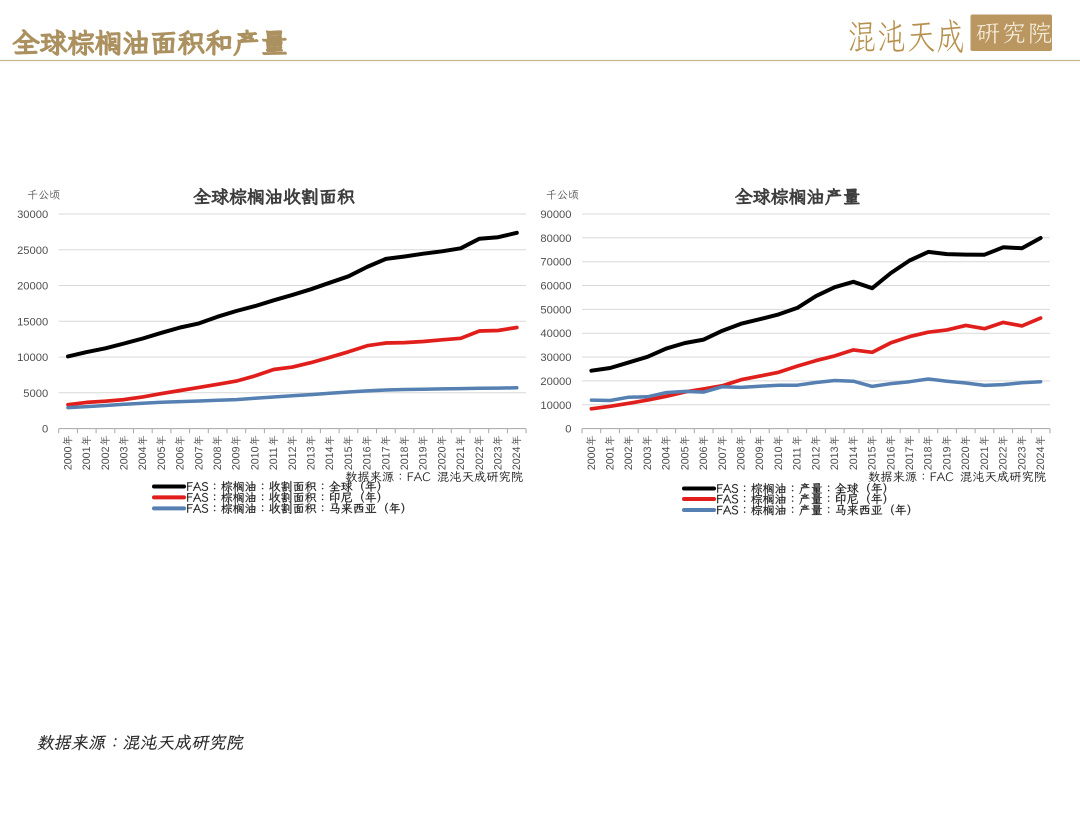  I want to click on svg-text: 80000, so click(555, 239).